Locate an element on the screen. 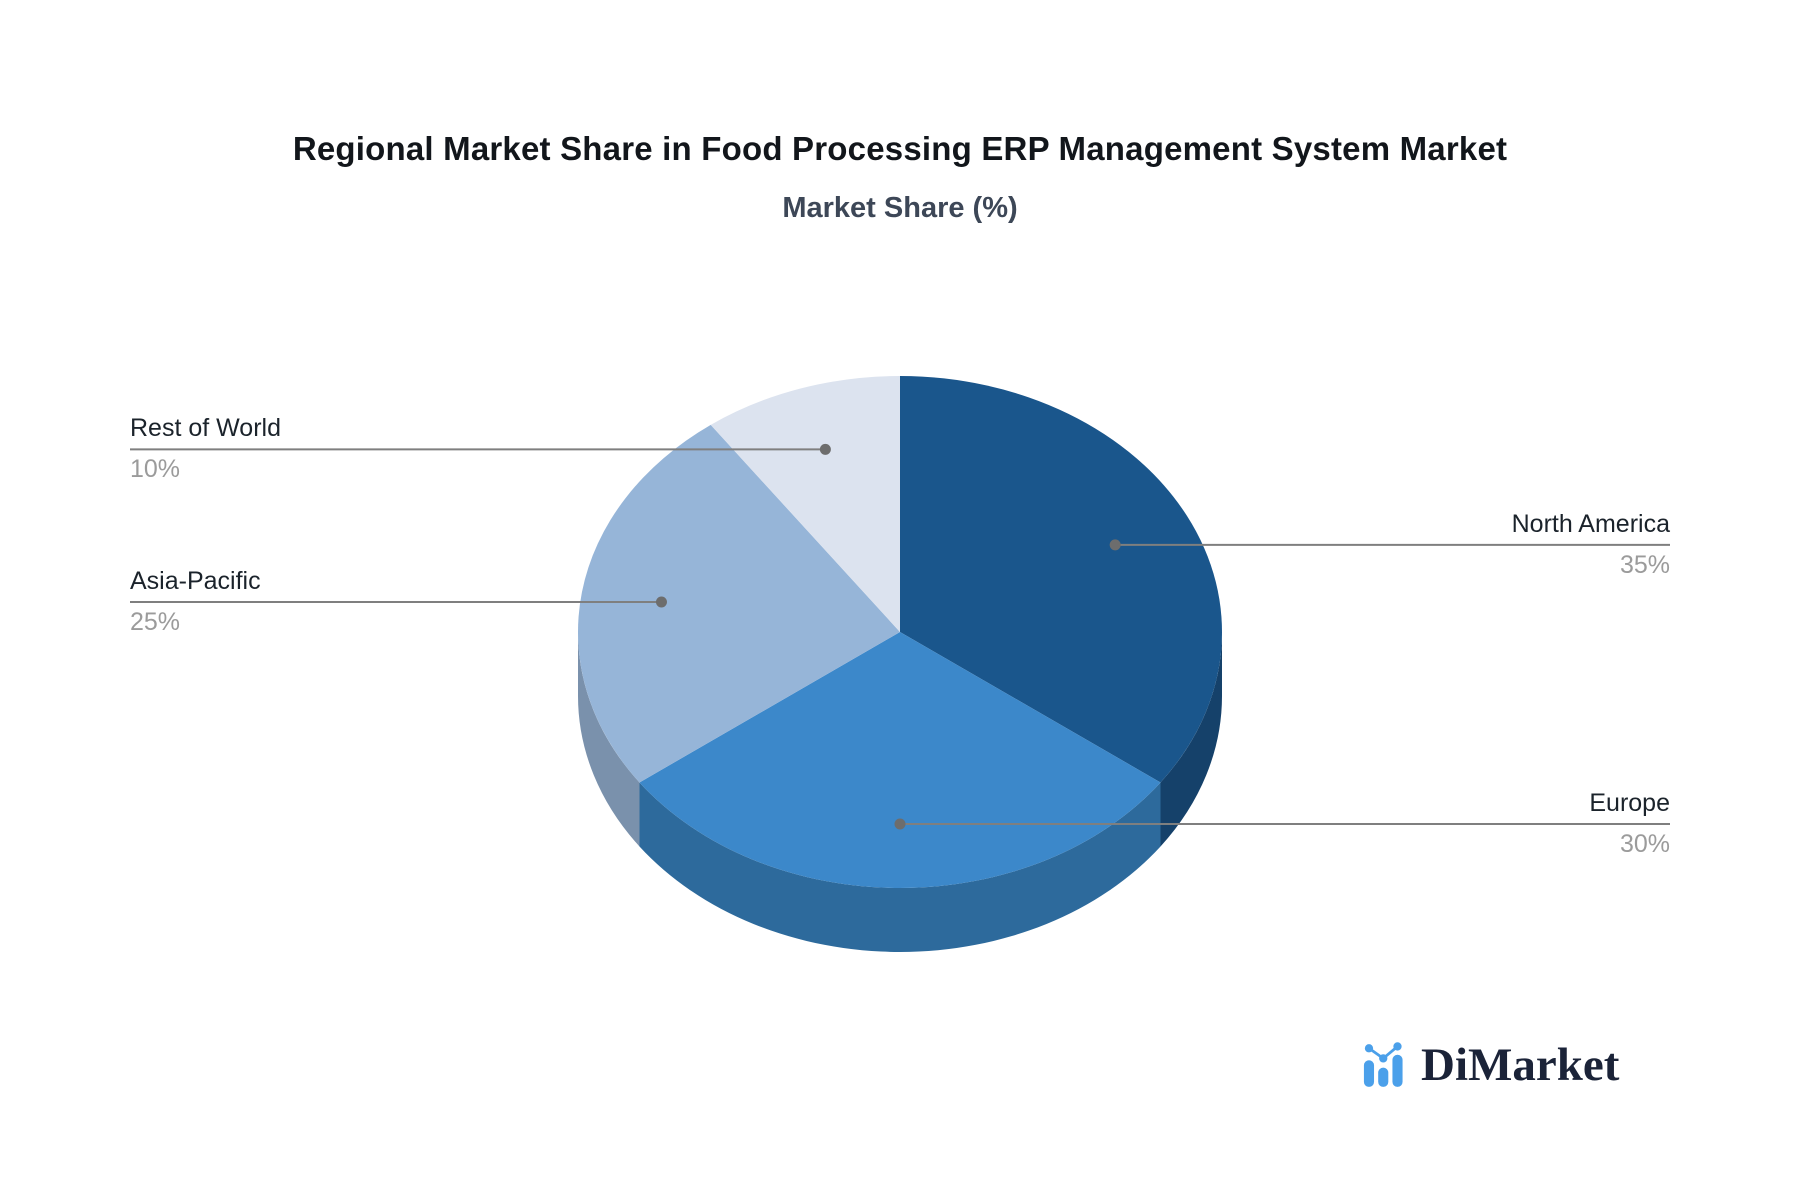 The height and width of the screenshot is (1196, 1800). slice-percentage: 25% is located at coordinates (155, 621).